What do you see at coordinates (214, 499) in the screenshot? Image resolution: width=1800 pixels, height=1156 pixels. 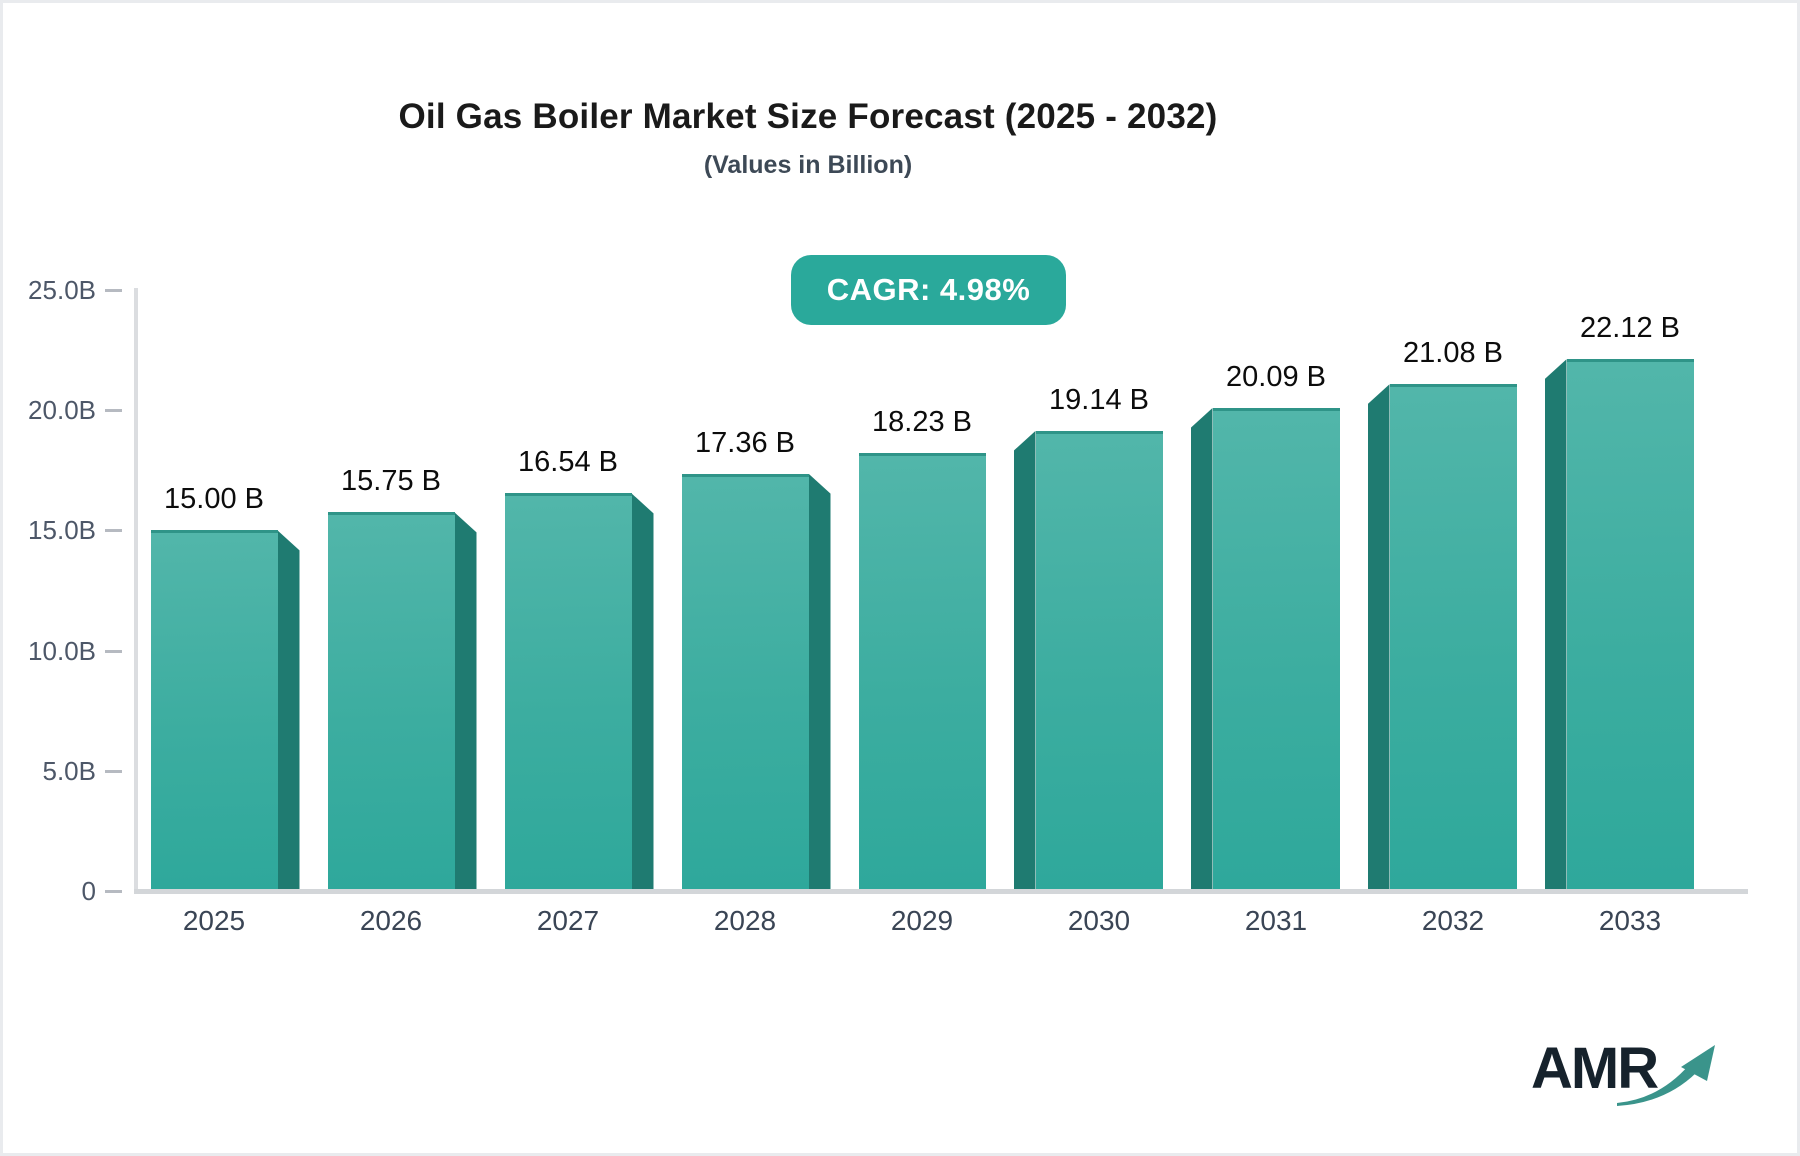 I see `bar-value-label: 15.00 B` at bounding box center [214, 499].